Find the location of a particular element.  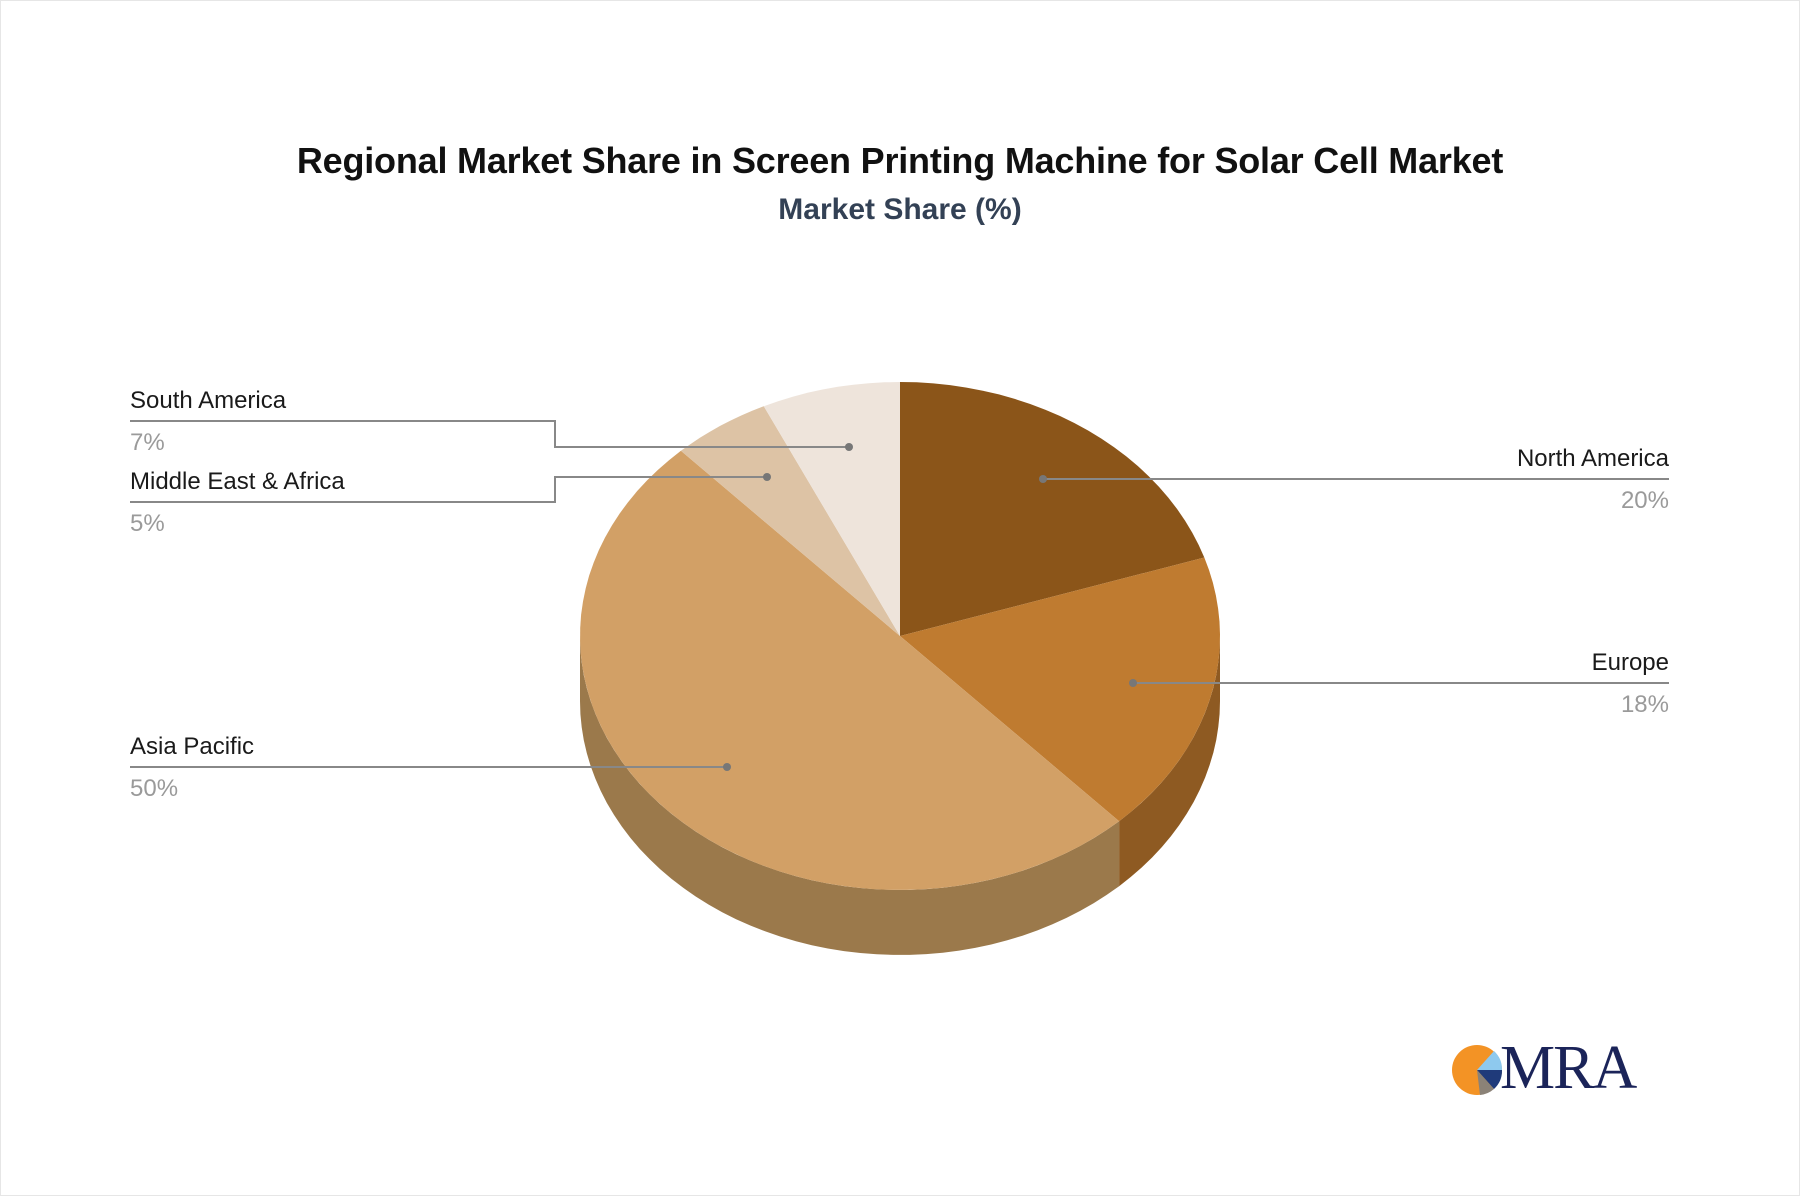

label-europe: Europe is located at coordinates (1630, 662).